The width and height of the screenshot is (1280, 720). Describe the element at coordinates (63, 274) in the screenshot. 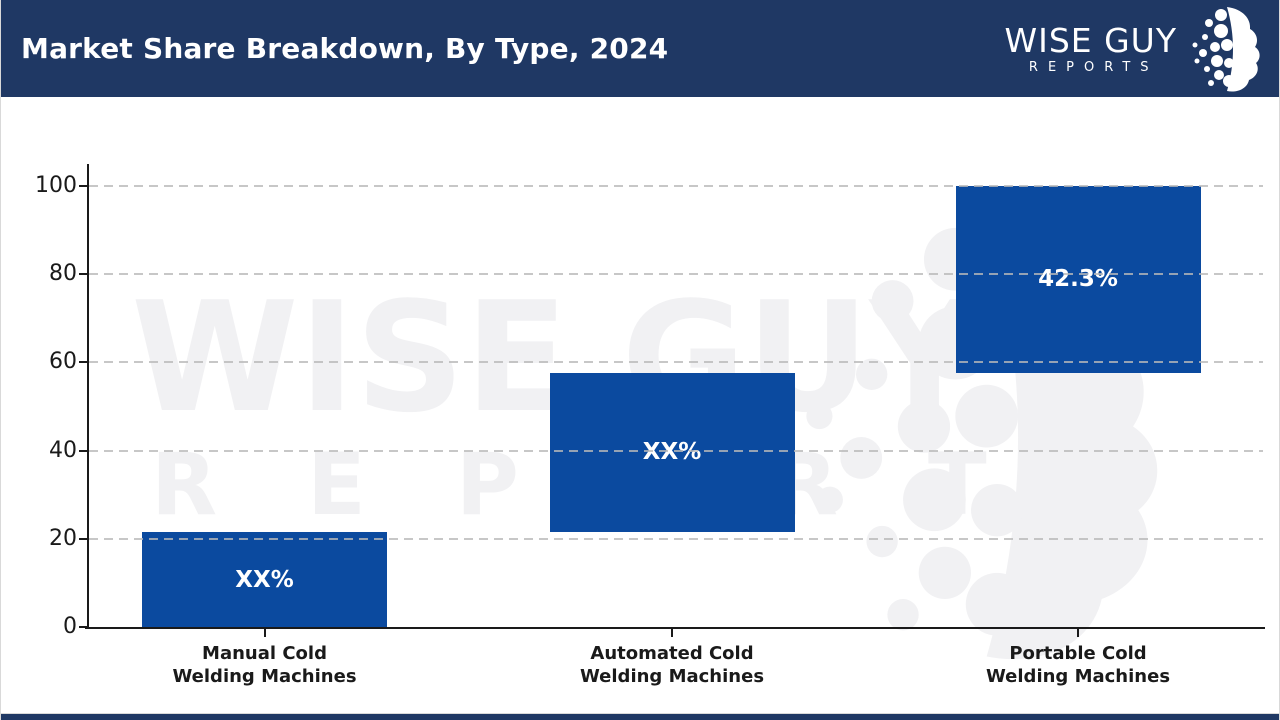

I see `y-tick-label: 80` at that location.